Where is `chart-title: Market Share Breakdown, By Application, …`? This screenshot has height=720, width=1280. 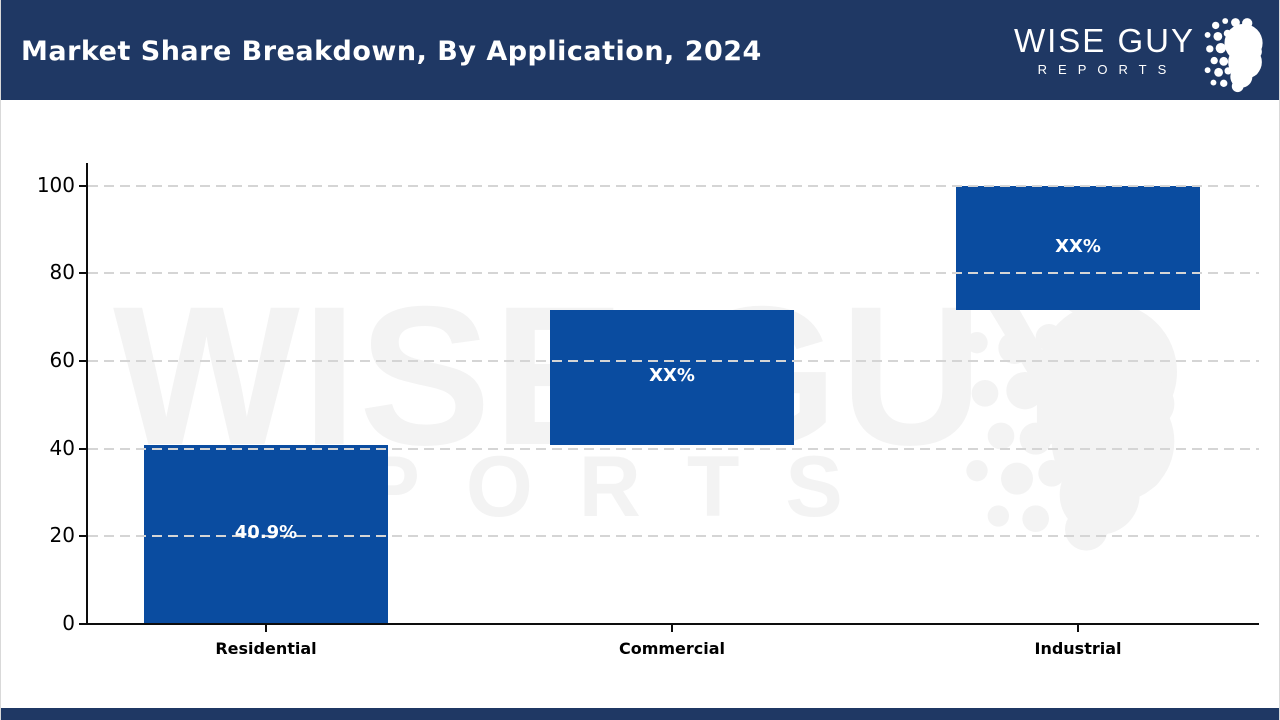 chart-title: Market Share Breakdown, By Application, … is located at coordinates (391, 51).